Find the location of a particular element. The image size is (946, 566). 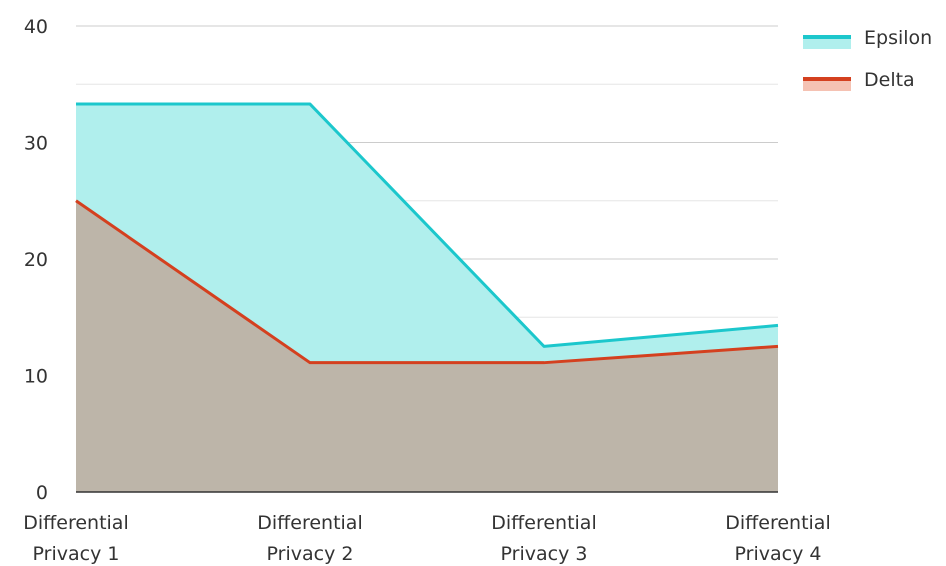

y-axis-ticks: 0 10 20 30 40 is located at coordinates (36, 260).